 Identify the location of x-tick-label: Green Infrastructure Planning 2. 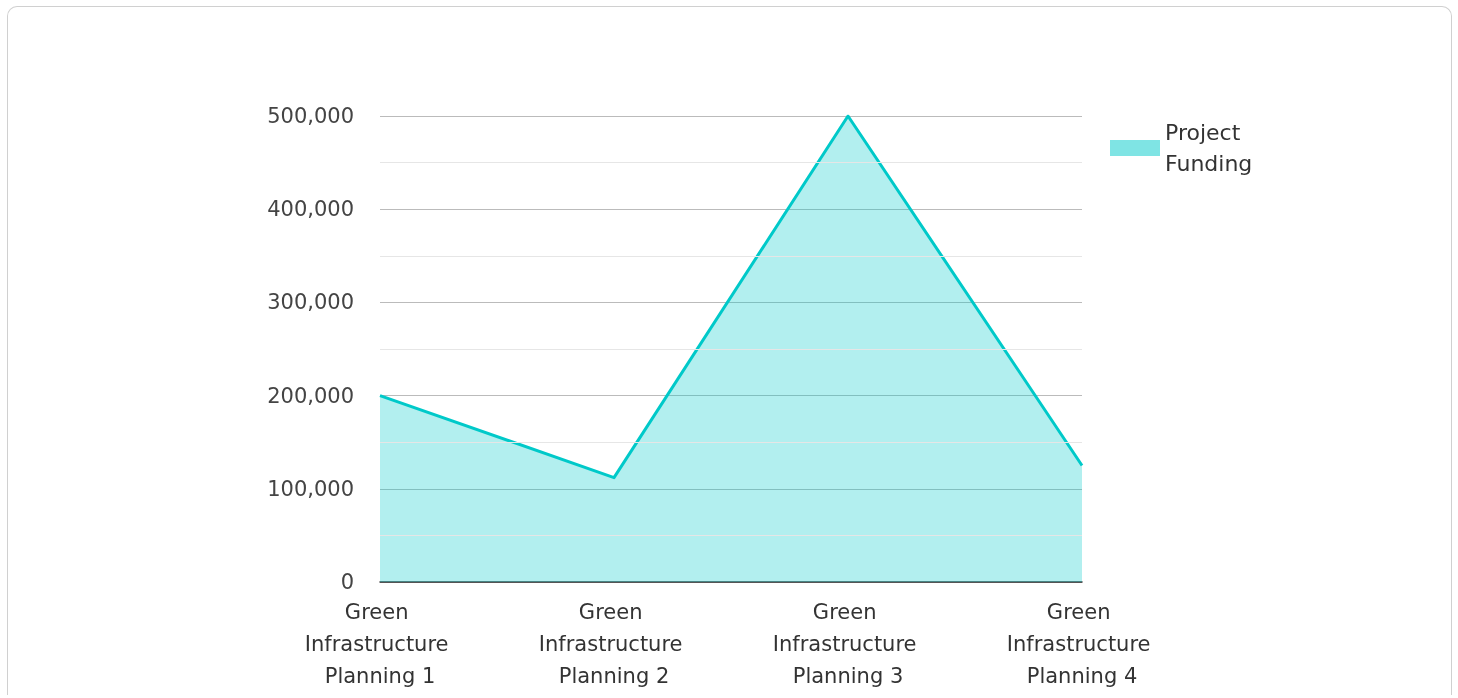
(614, 644).